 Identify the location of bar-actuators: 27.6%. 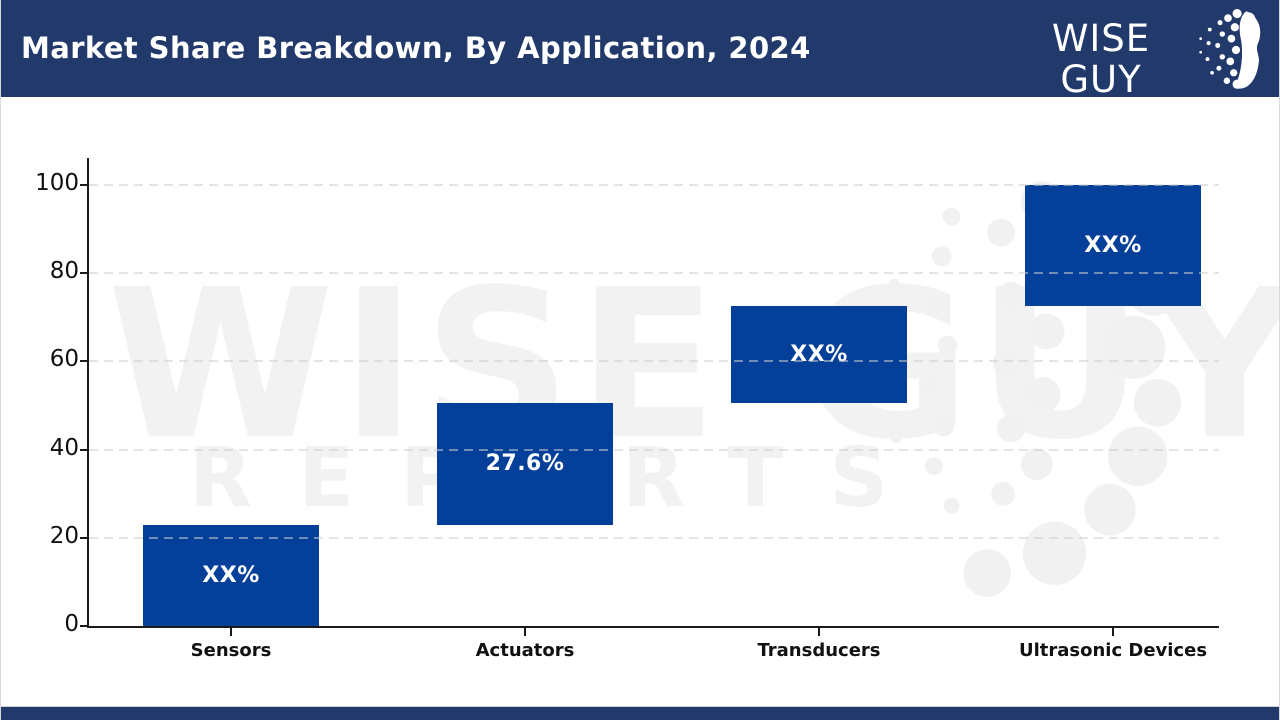
(525, 463).